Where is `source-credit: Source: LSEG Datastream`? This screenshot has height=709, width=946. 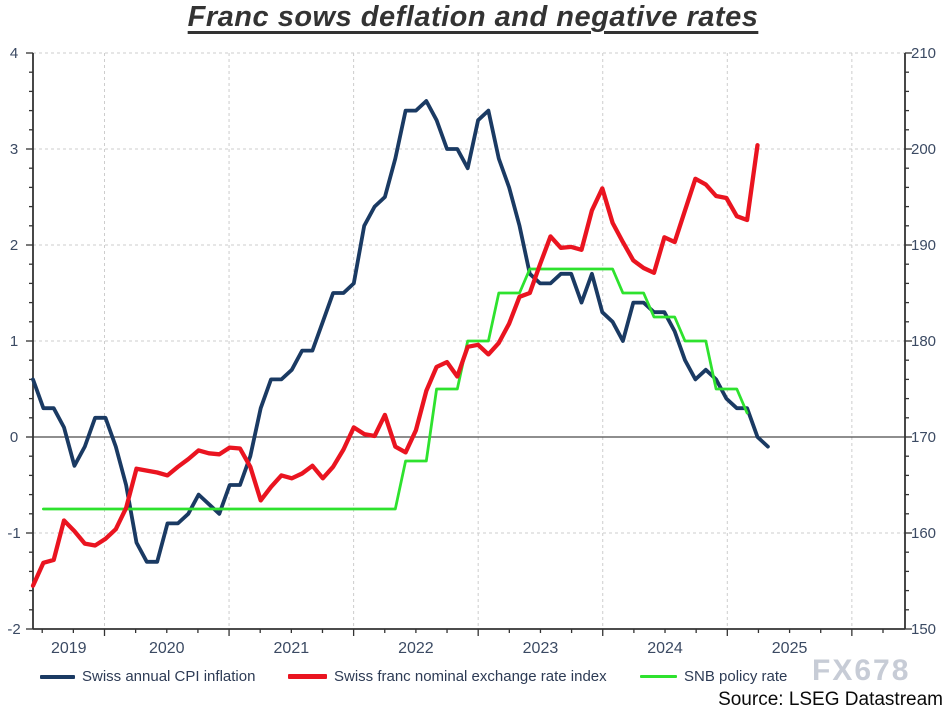 source-credit: Source: LSEG Datastream is located at coordinates (830, 699).